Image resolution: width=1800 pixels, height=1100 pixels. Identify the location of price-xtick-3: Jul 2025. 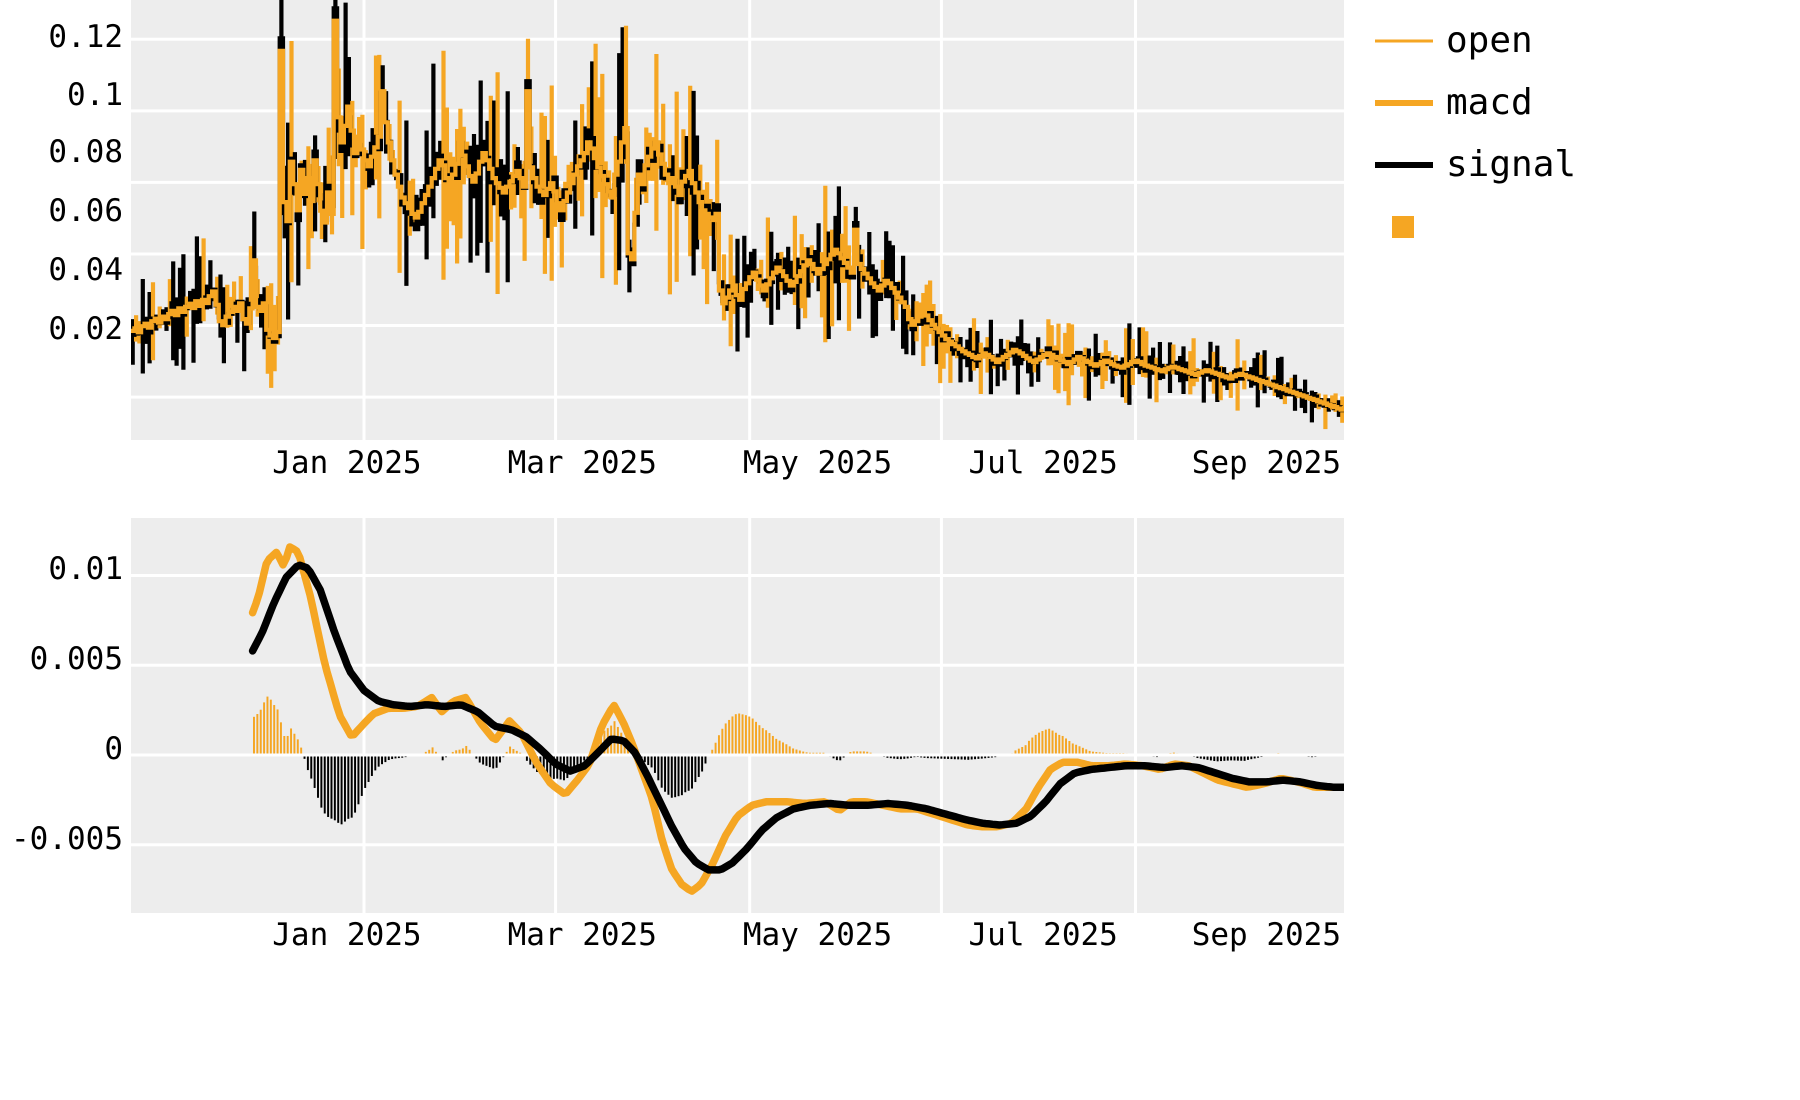
(1043, 463).